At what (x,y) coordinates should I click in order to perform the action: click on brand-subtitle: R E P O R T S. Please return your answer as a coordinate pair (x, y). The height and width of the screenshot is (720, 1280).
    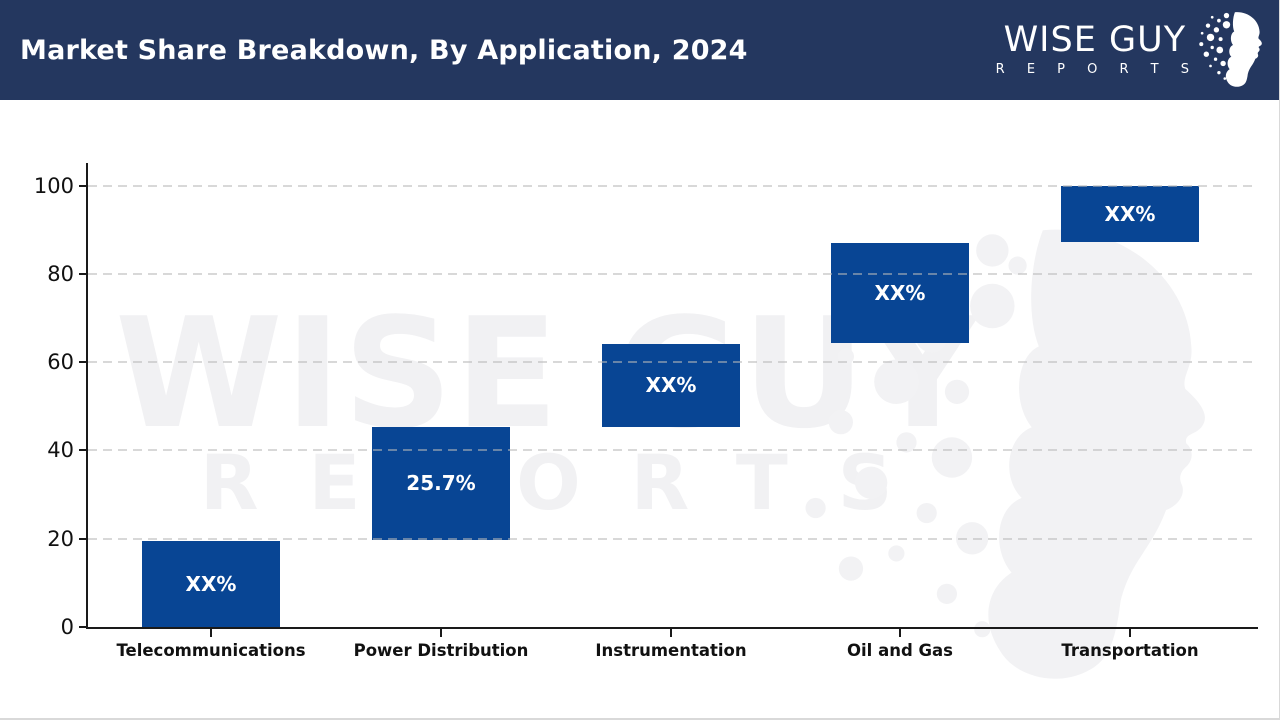
    Looking at the image, I should click on (1096, 69).